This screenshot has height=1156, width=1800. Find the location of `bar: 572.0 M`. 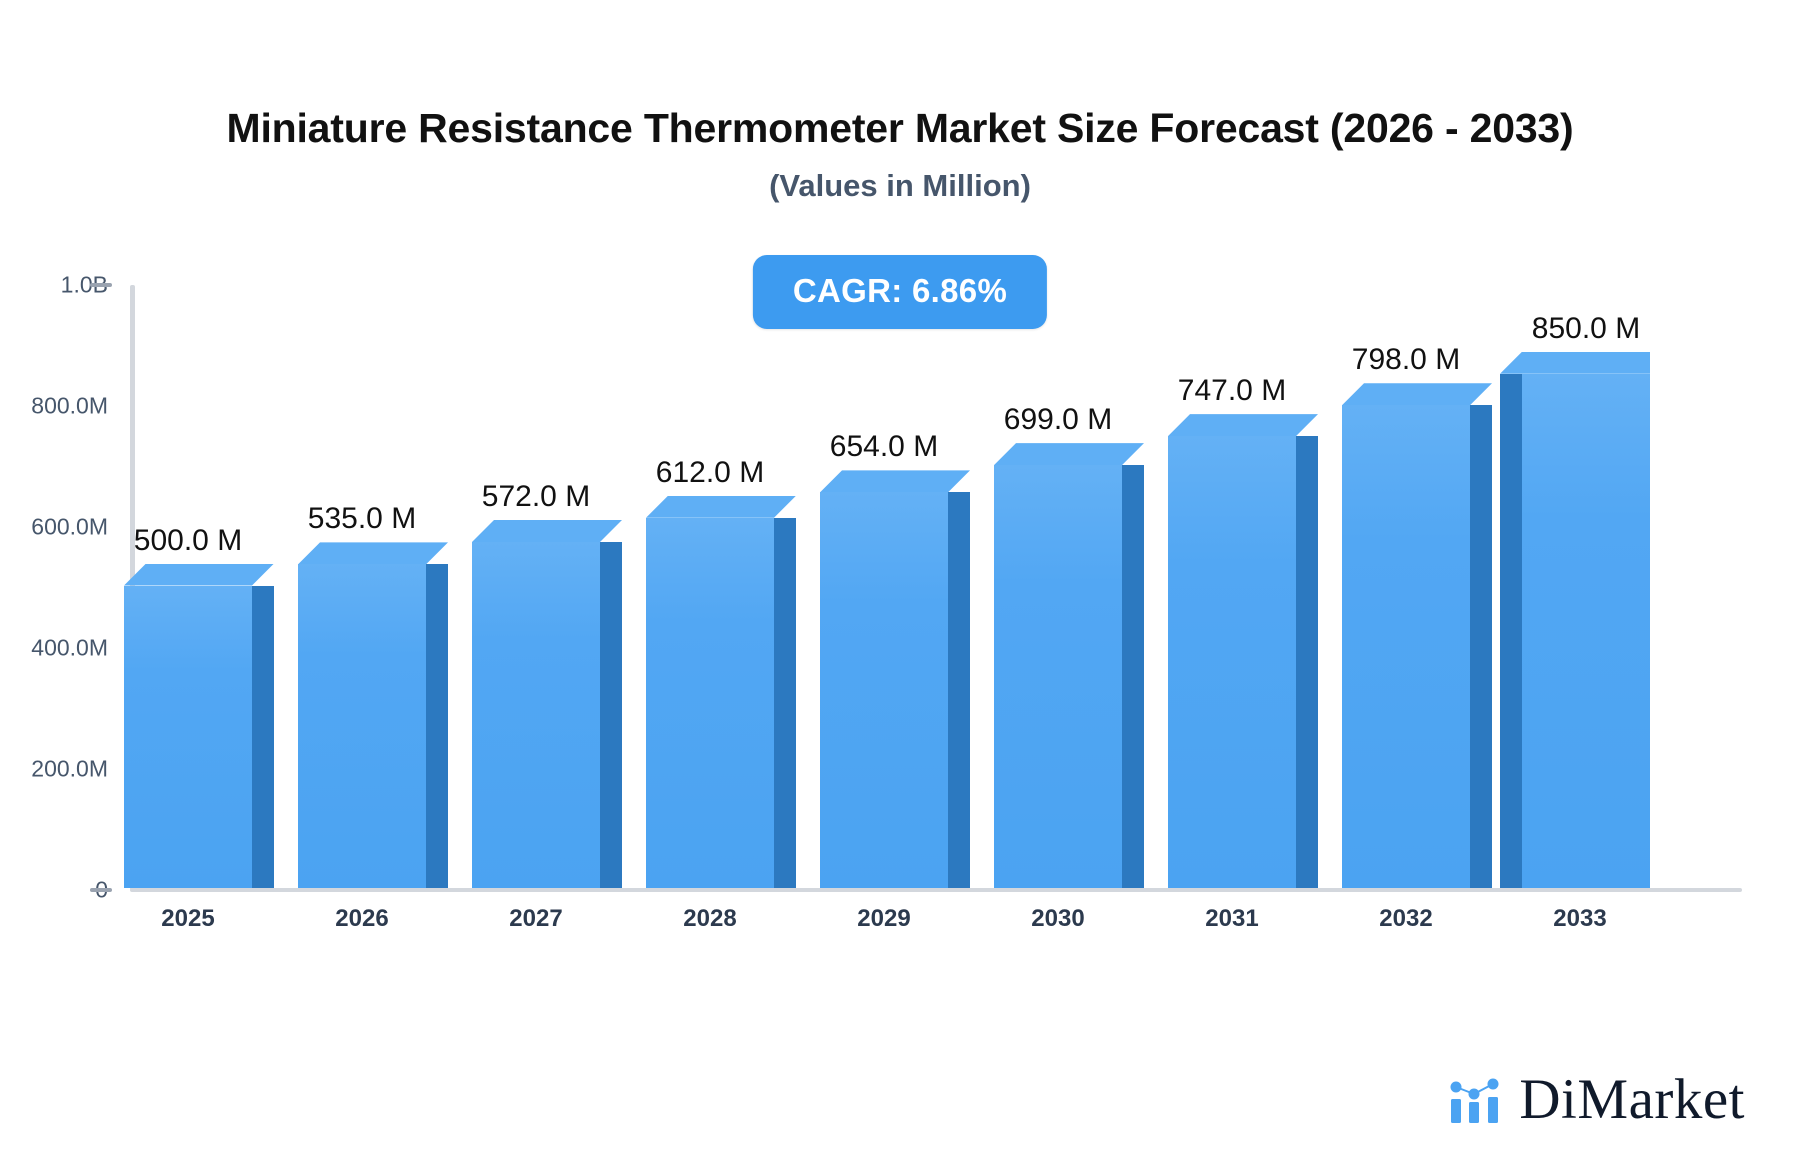

bar: 572.0 M is located at coordinates (547, 684).